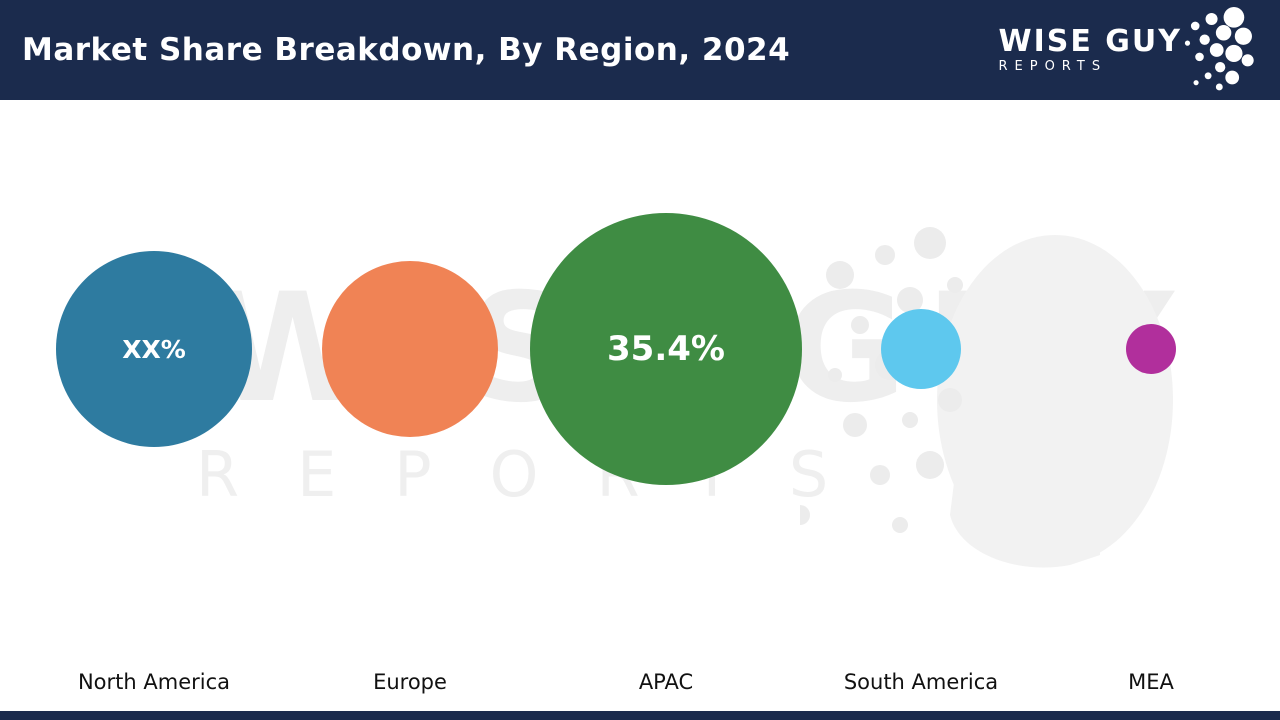 This screenshot has height=720, width=1280. I want to click on bubble-europe, so click(410, 349).